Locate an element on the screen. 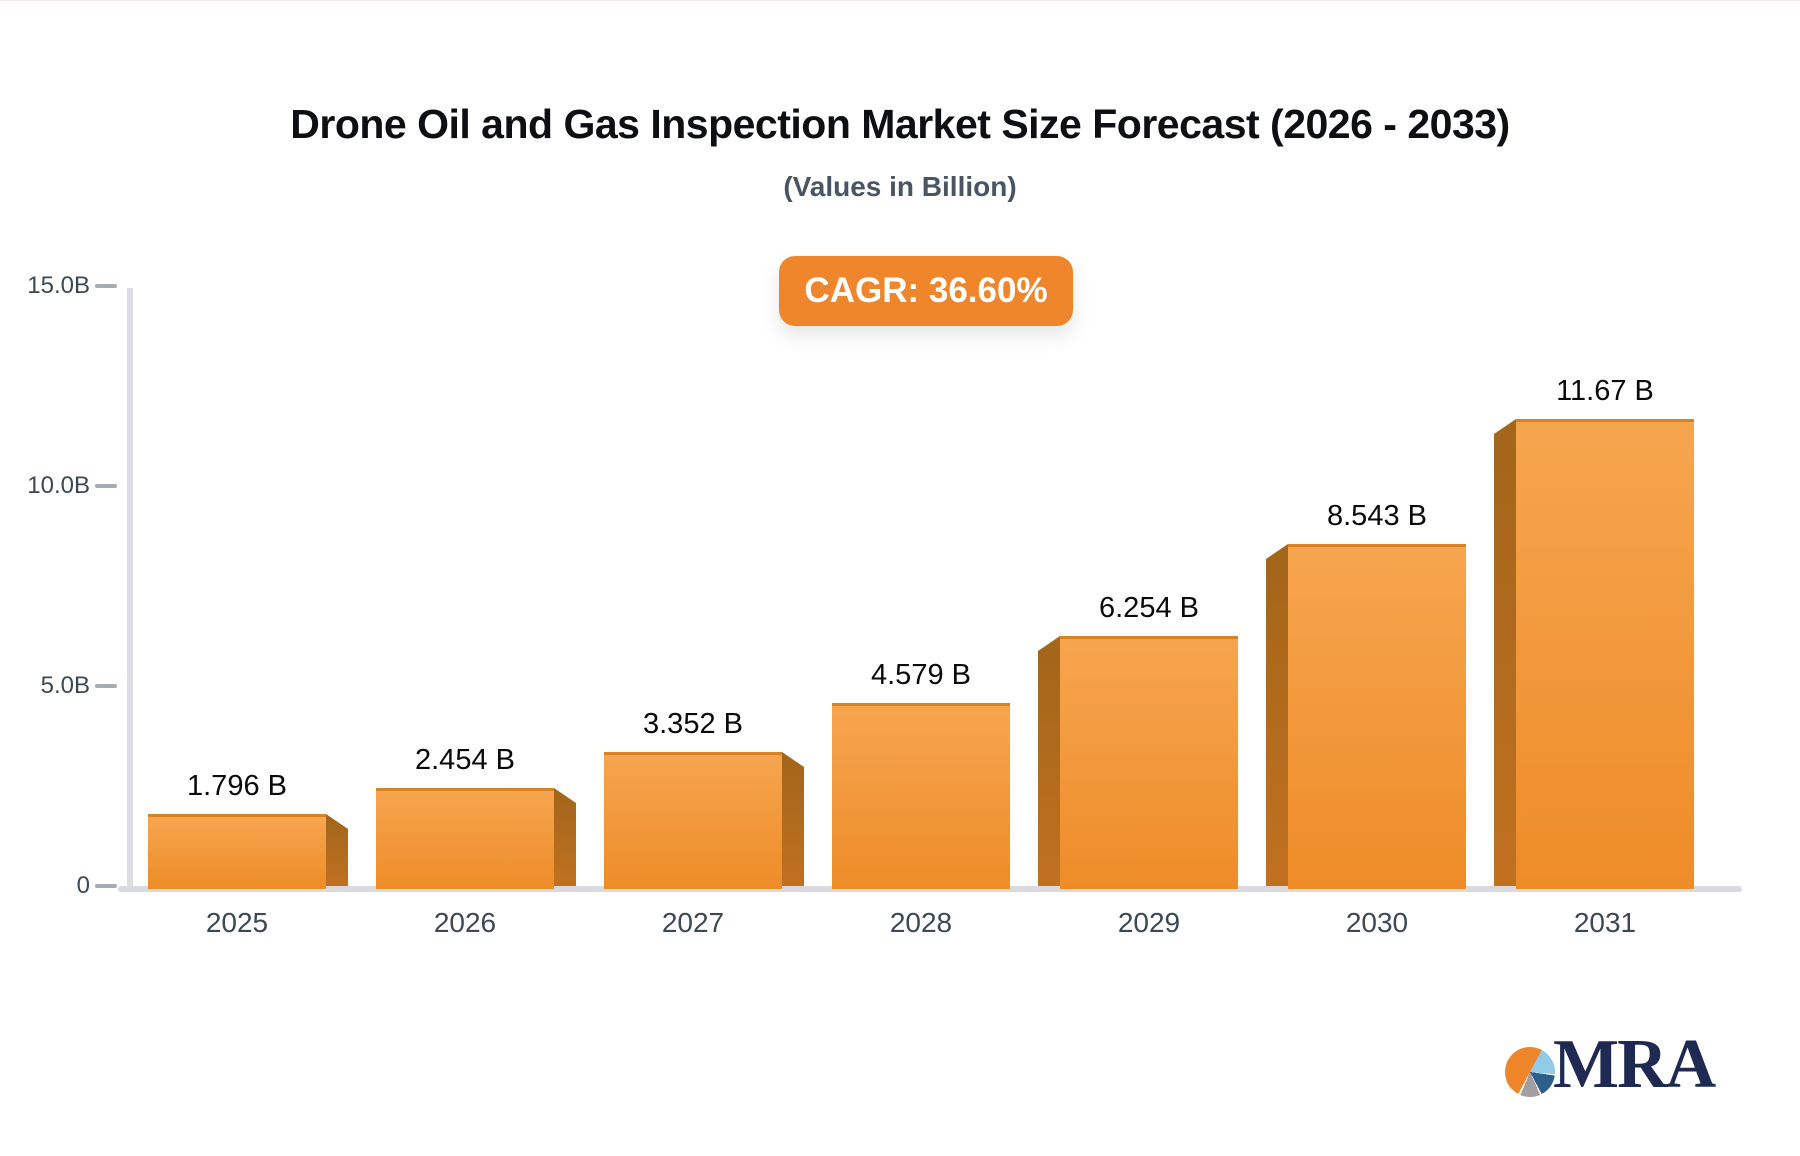 This screenshot has width=1800, height=1156. bar-value-label-2031: 11.67 B is located at coordinates (1605, 391).